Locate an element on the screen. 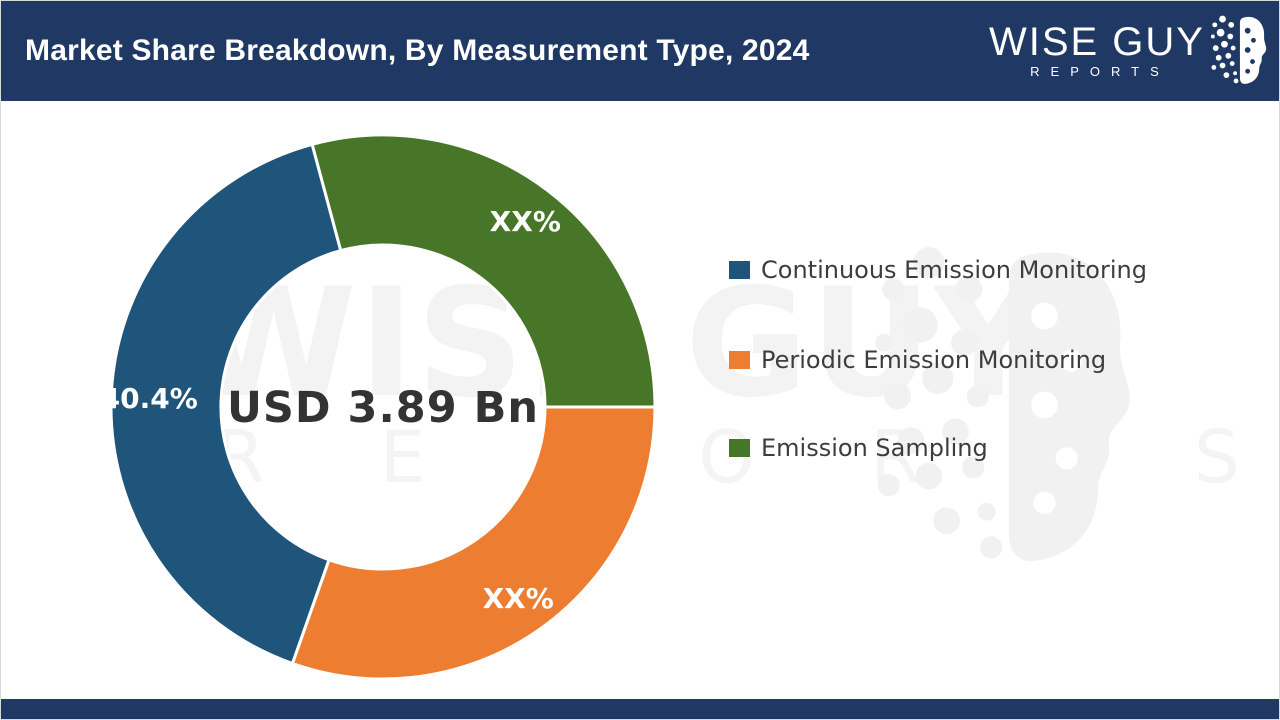  donut-segment-emission-sampling is located at coordinates (483, 271).